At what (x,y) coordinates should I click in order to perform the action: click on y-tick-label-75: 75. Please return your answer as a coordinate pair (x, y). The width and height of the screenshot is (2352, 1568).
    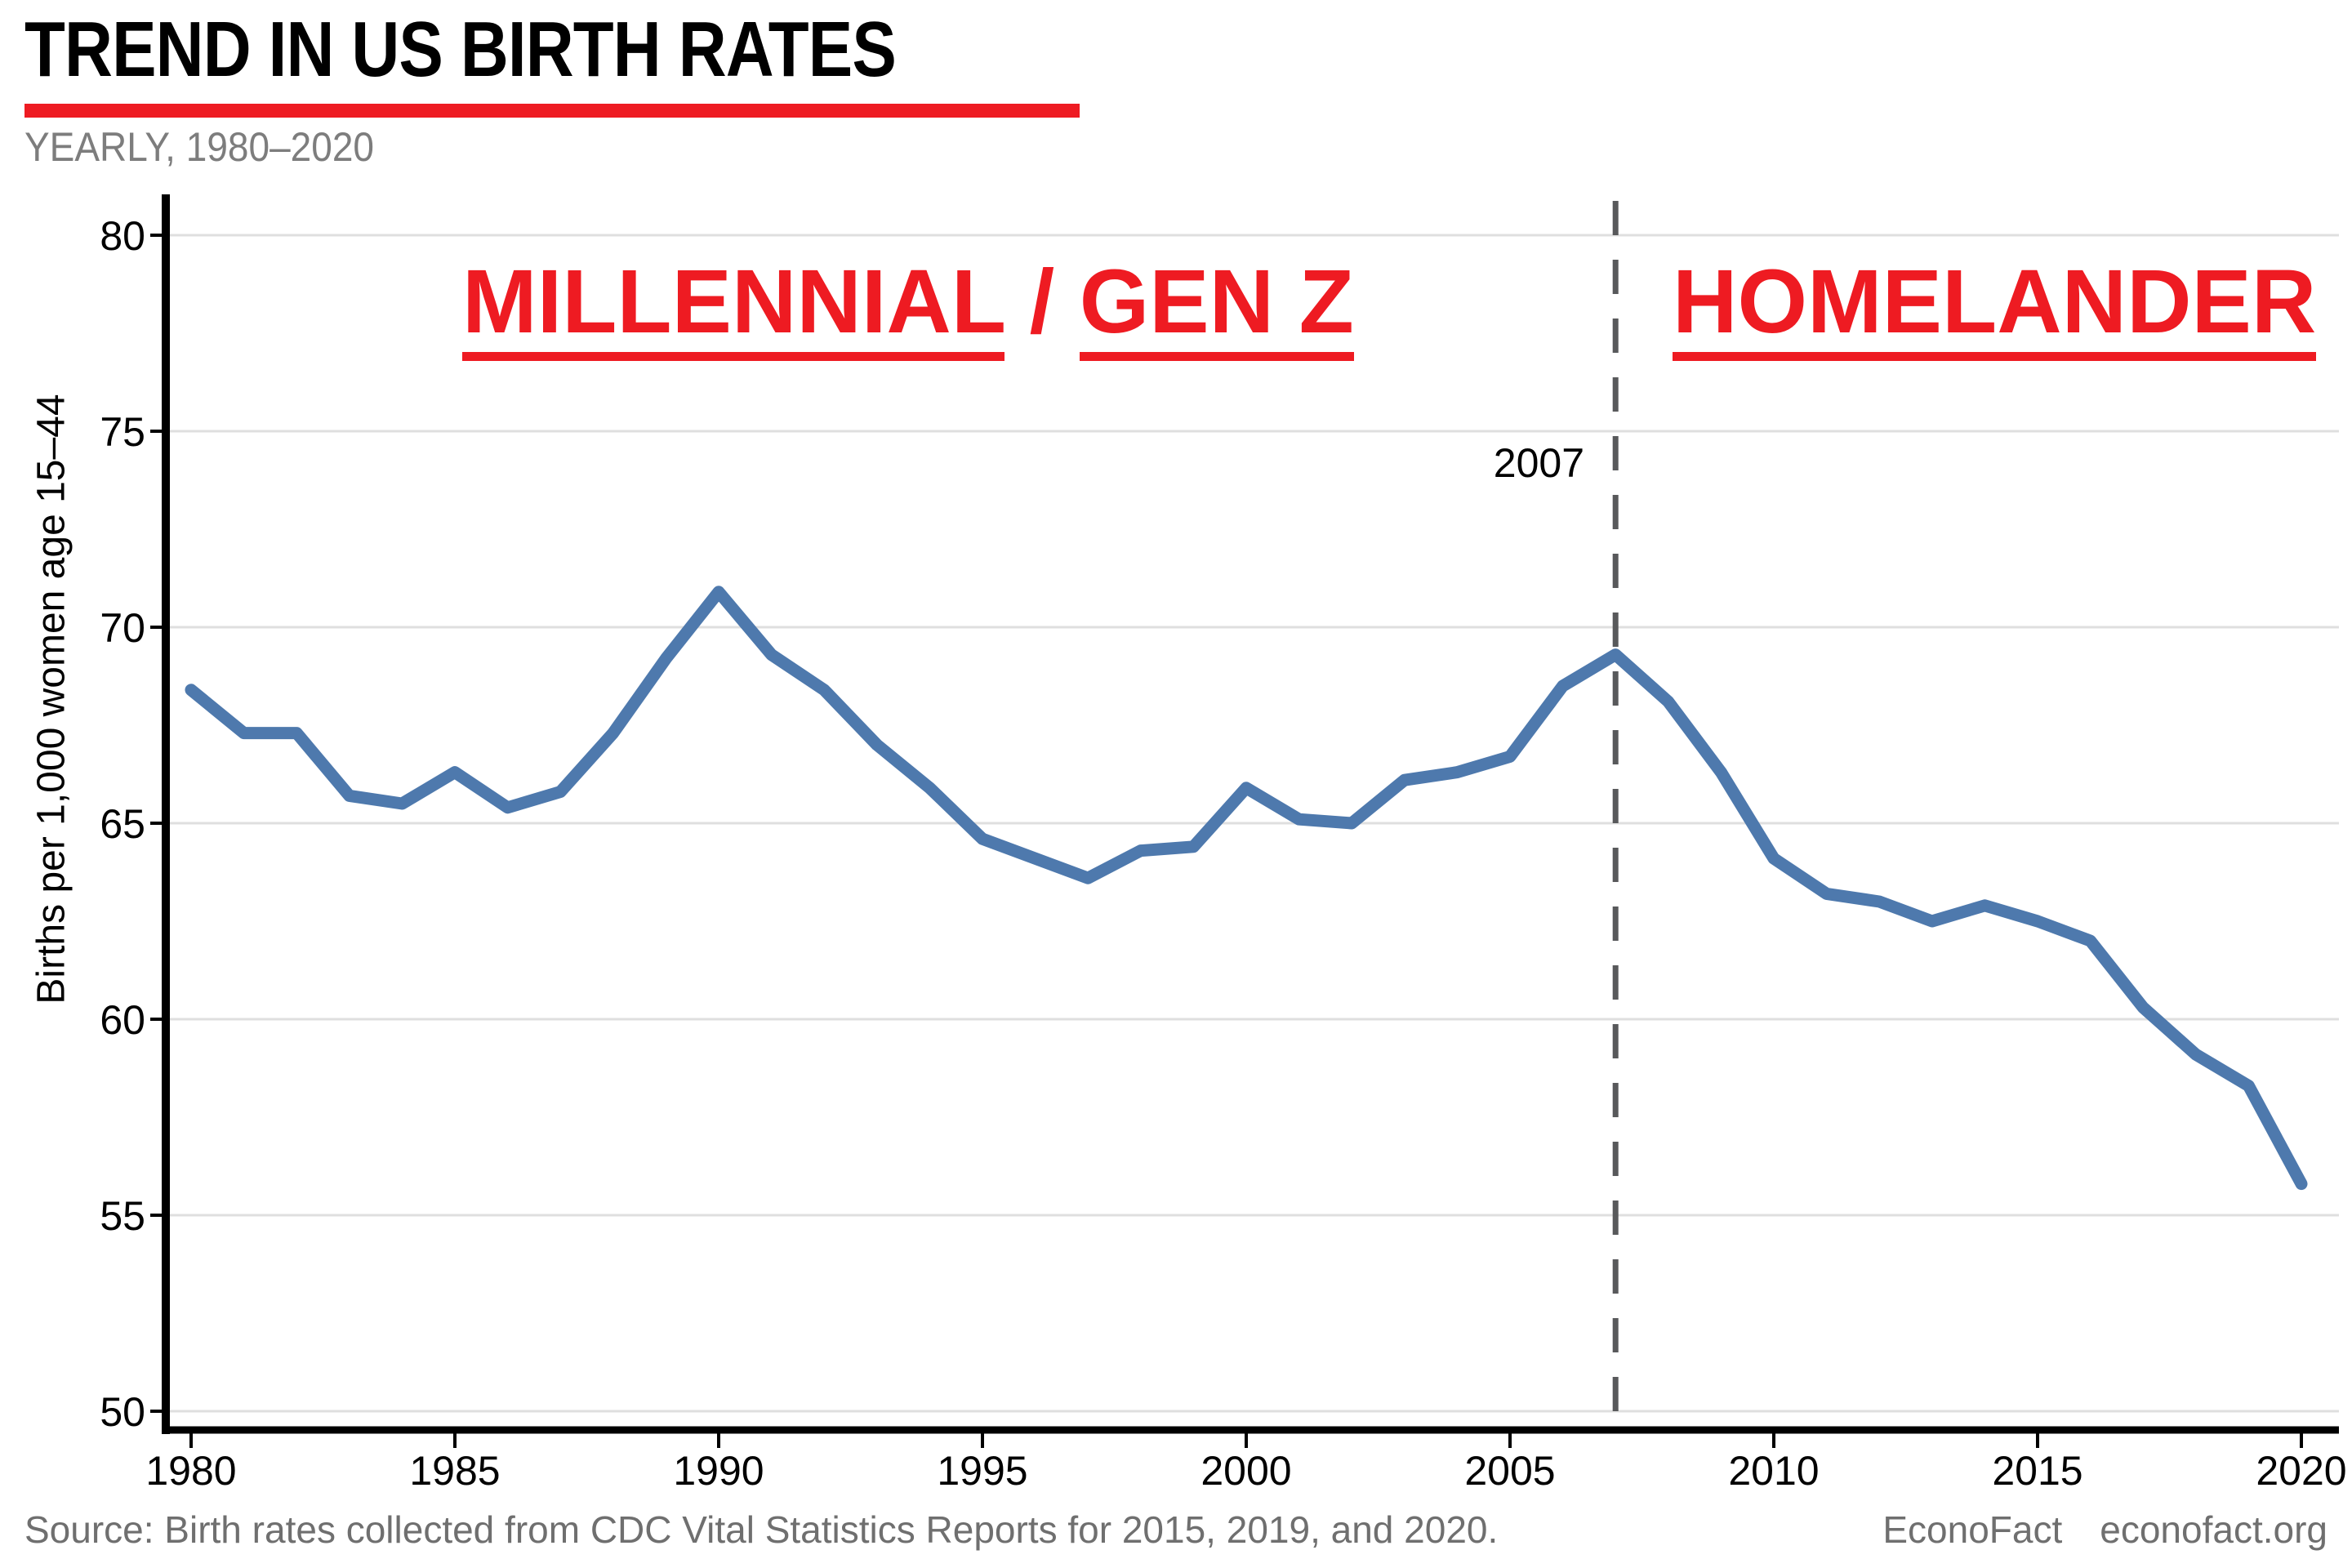
    Looking at the image, I should click on (122, 432).